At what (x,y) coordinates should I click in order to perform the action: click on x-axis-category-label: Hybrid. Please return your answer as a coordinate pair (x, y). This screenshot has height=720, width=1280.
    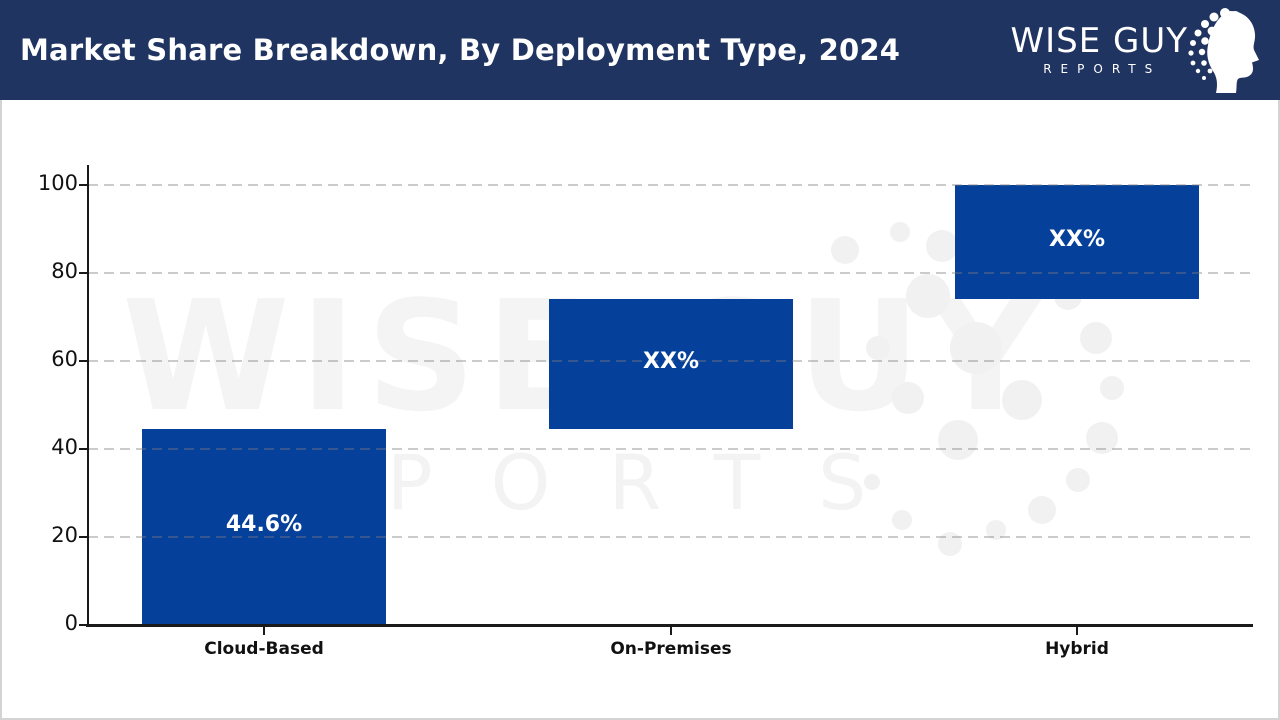
    Looking at the image, I should click on (1077, 649).